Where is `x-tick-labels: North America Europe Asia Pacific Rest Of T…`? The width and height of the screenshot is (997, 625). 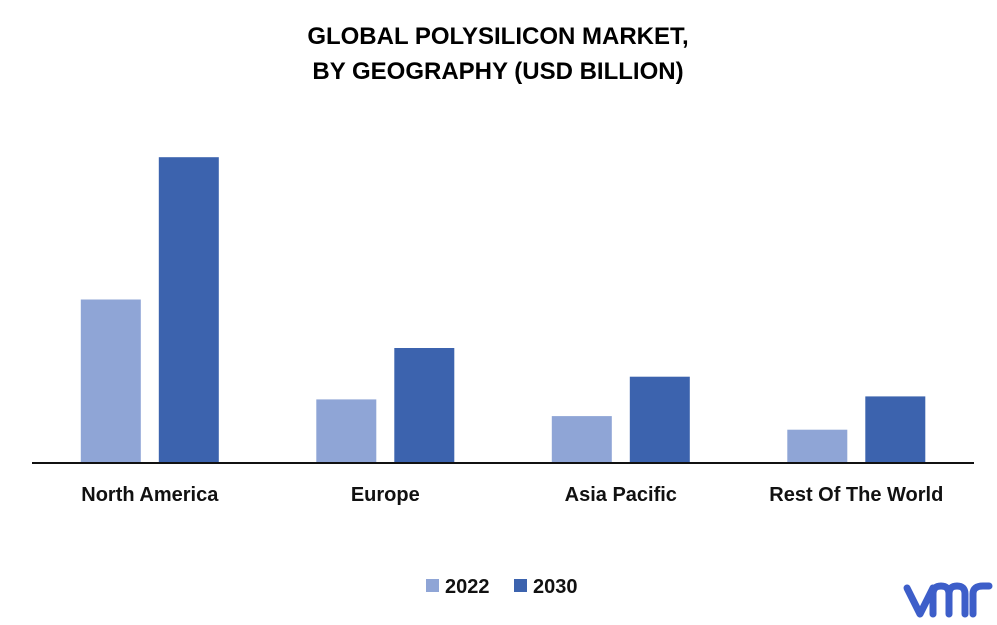
x-tick-labels: North America Europe Asia Pacific Rest Of T… is located at coordinates (512, 495).